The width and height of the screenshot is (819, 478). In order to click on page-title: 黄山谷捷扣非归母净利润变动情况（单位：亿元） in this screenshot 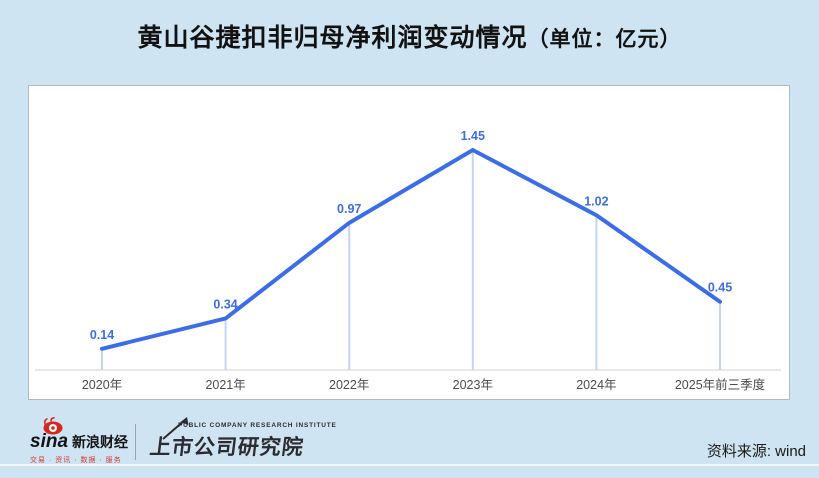, I will do `click(409, 36)`.